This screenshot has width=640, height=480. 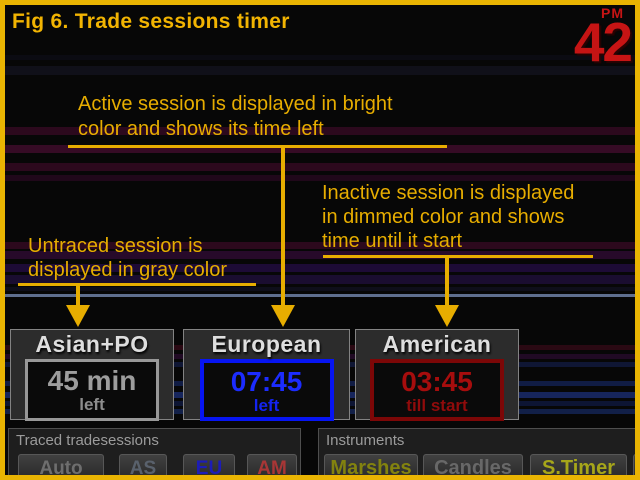 I want to click on session-timer-display: 07:45 left, so click(x=266, y=390).